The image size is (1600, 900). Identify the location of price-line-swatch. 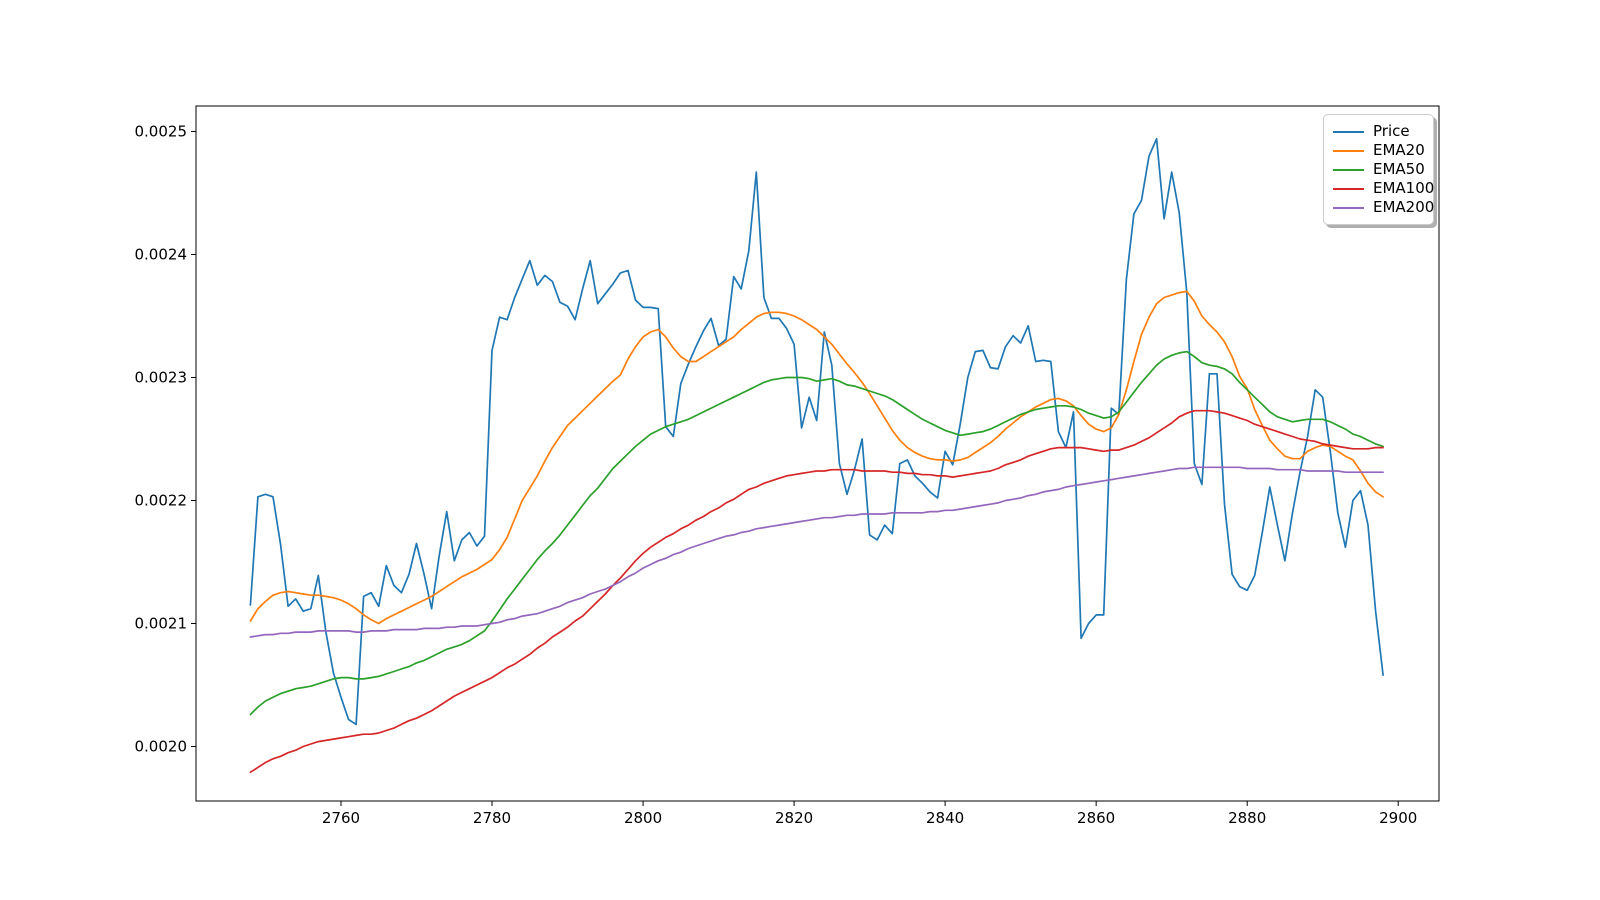
(1348, 131).